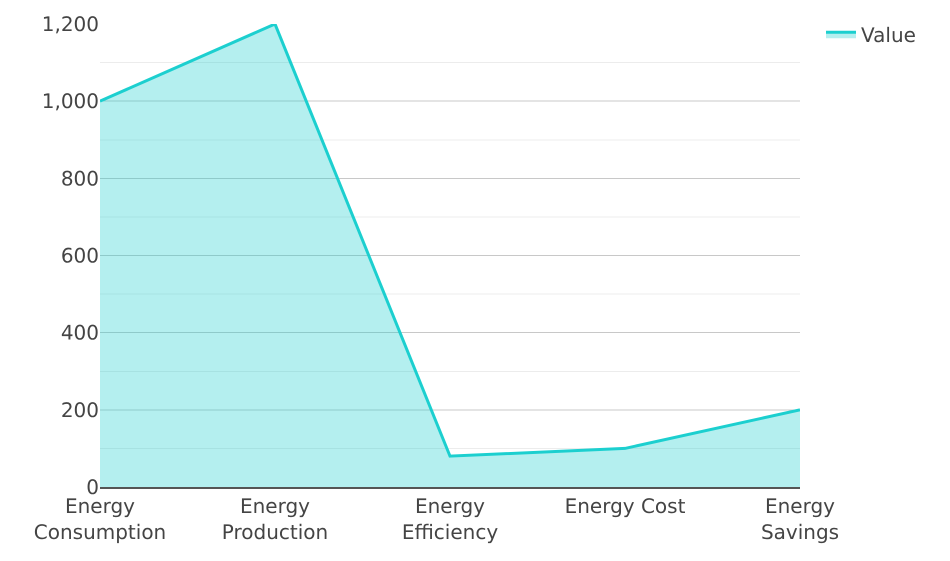 The width and height of the screenshot is (950, 561). I want to click on y-tick-label: 600, so click(79, 256).